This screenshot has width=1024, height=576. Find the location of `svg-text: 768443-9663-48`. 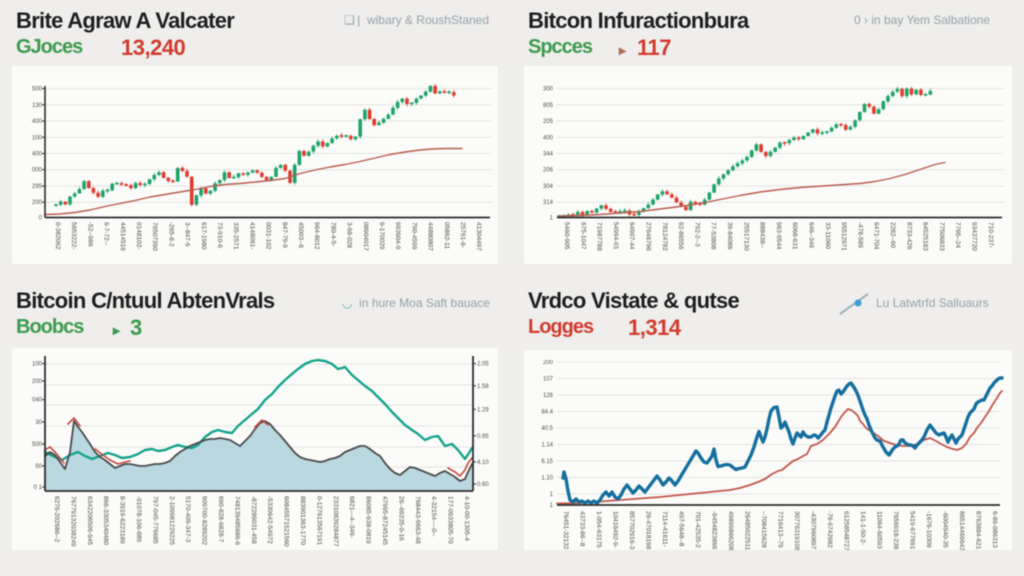

svg-text: 768443-9663-48 is located at coordinates (417, 520).